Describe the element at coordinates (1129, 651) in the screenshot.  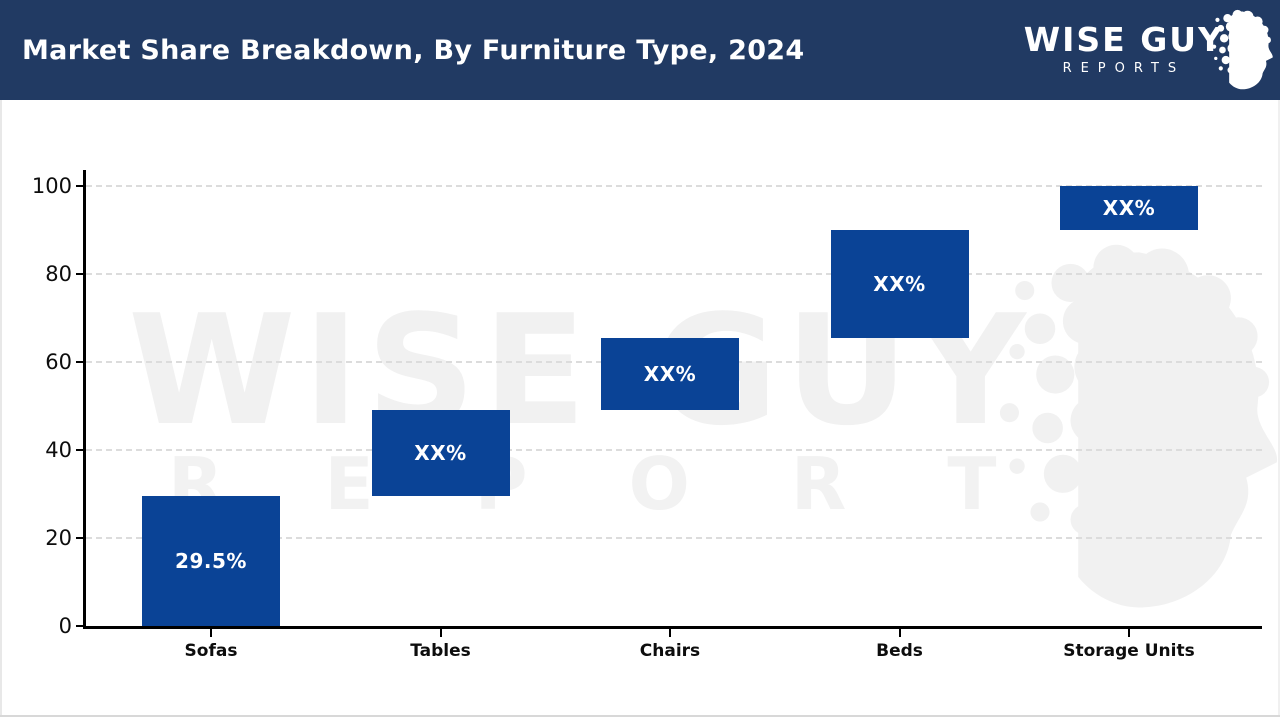
I see `x-tick-label: Storage Units` at that location.